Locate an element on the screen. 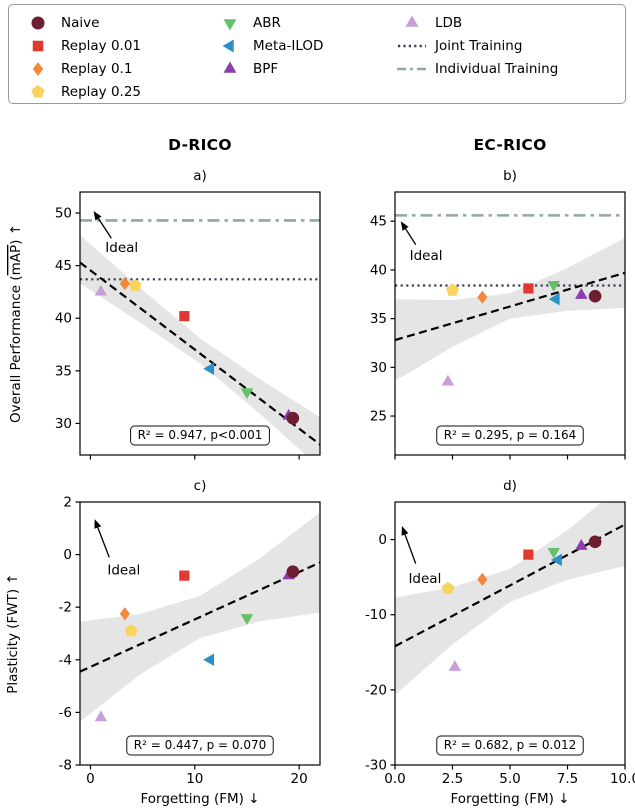 Image resolution: width=635 pixels, height=812 pixels. x-tick-label: 10.0 is located at coordinates (622, 779).